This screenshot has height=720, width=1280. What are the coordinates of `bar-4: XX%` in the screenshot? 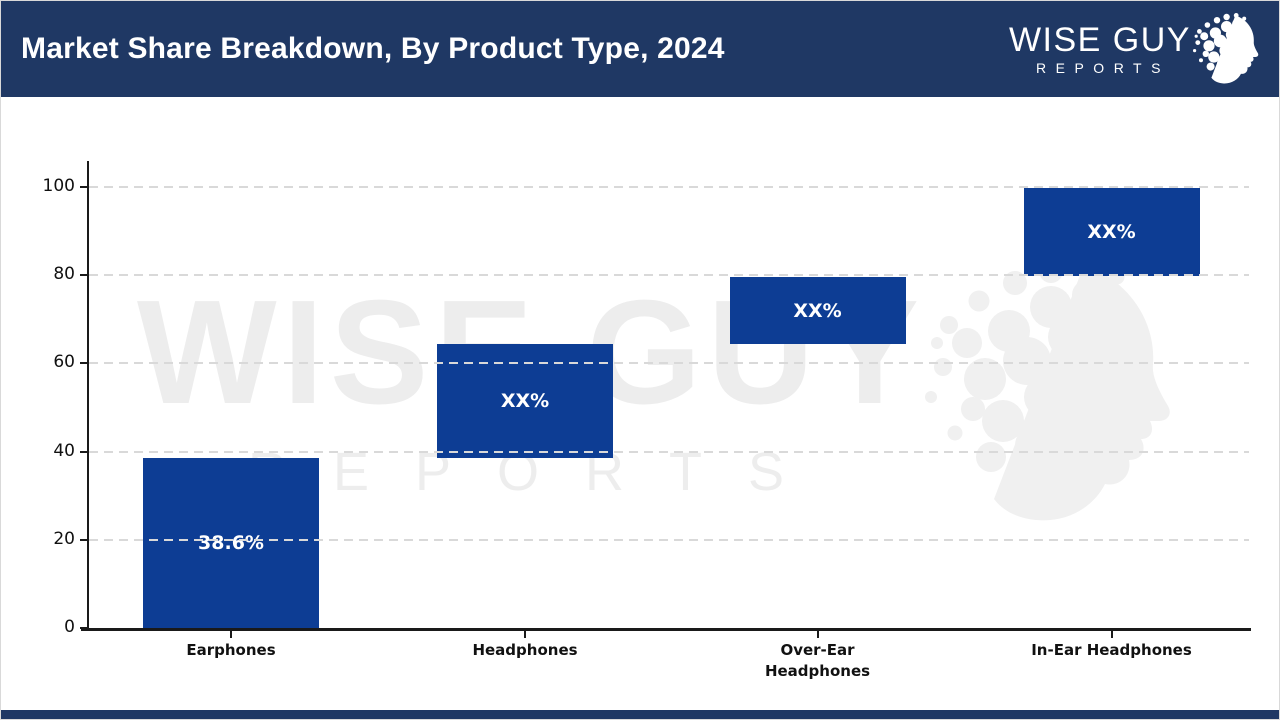 It's located at (1111, 232).